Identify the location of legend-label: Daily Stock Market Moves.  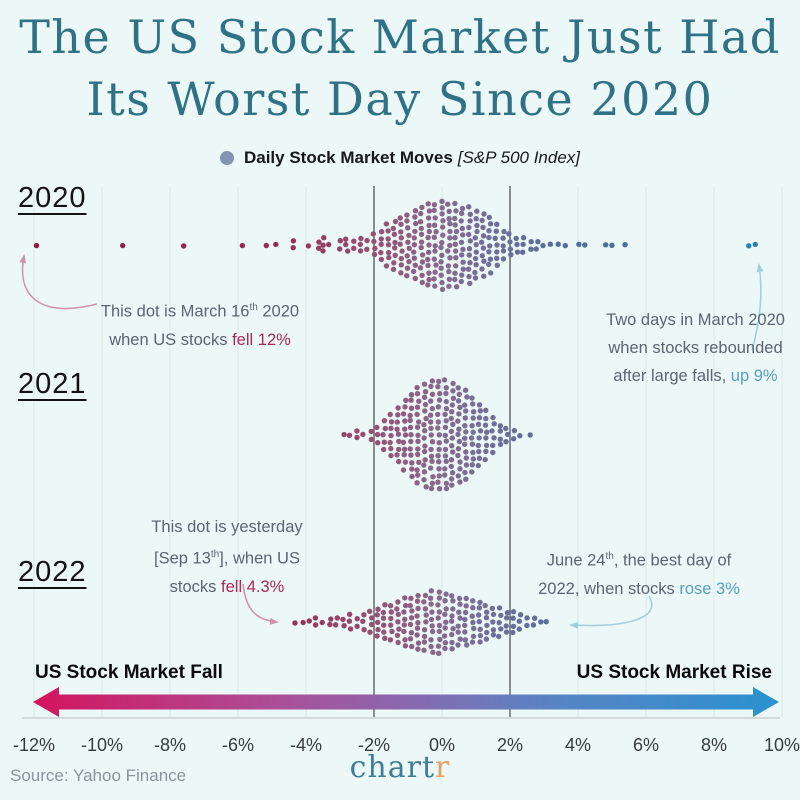
(348, 157).